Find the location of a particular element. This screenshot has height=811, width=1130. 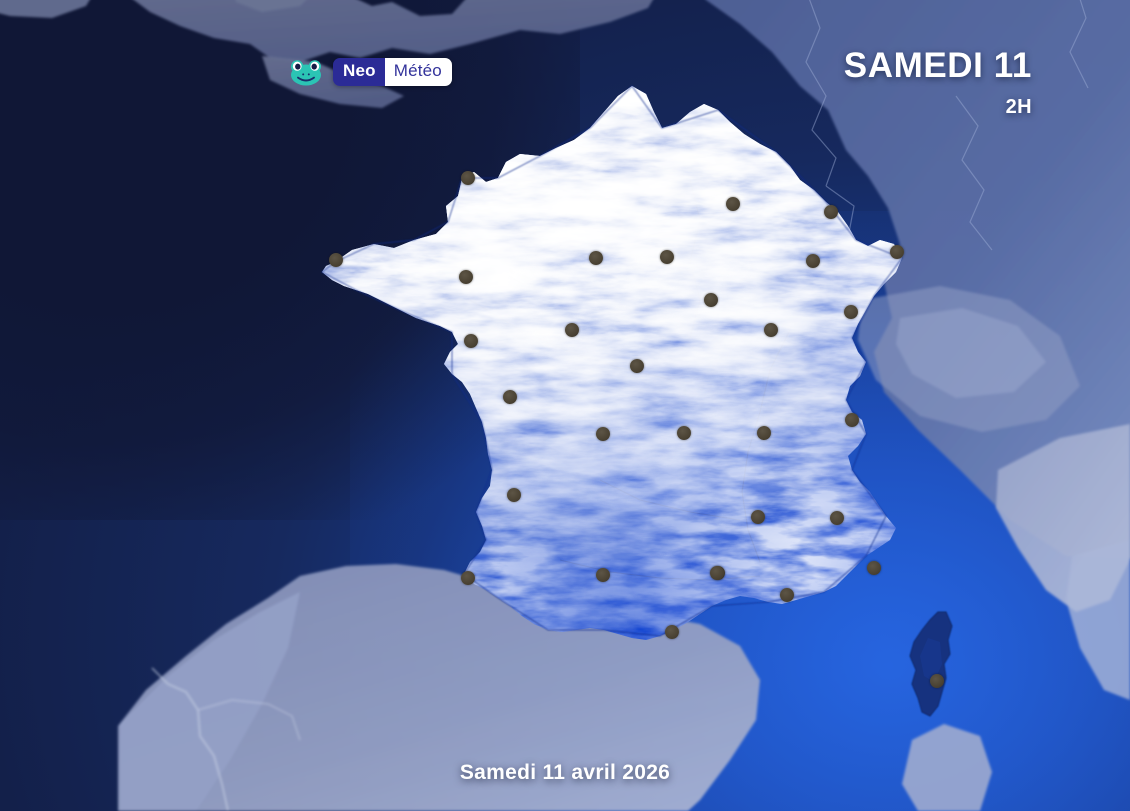

brand-logo: Neo Météo is located at coordinates (370, 72).